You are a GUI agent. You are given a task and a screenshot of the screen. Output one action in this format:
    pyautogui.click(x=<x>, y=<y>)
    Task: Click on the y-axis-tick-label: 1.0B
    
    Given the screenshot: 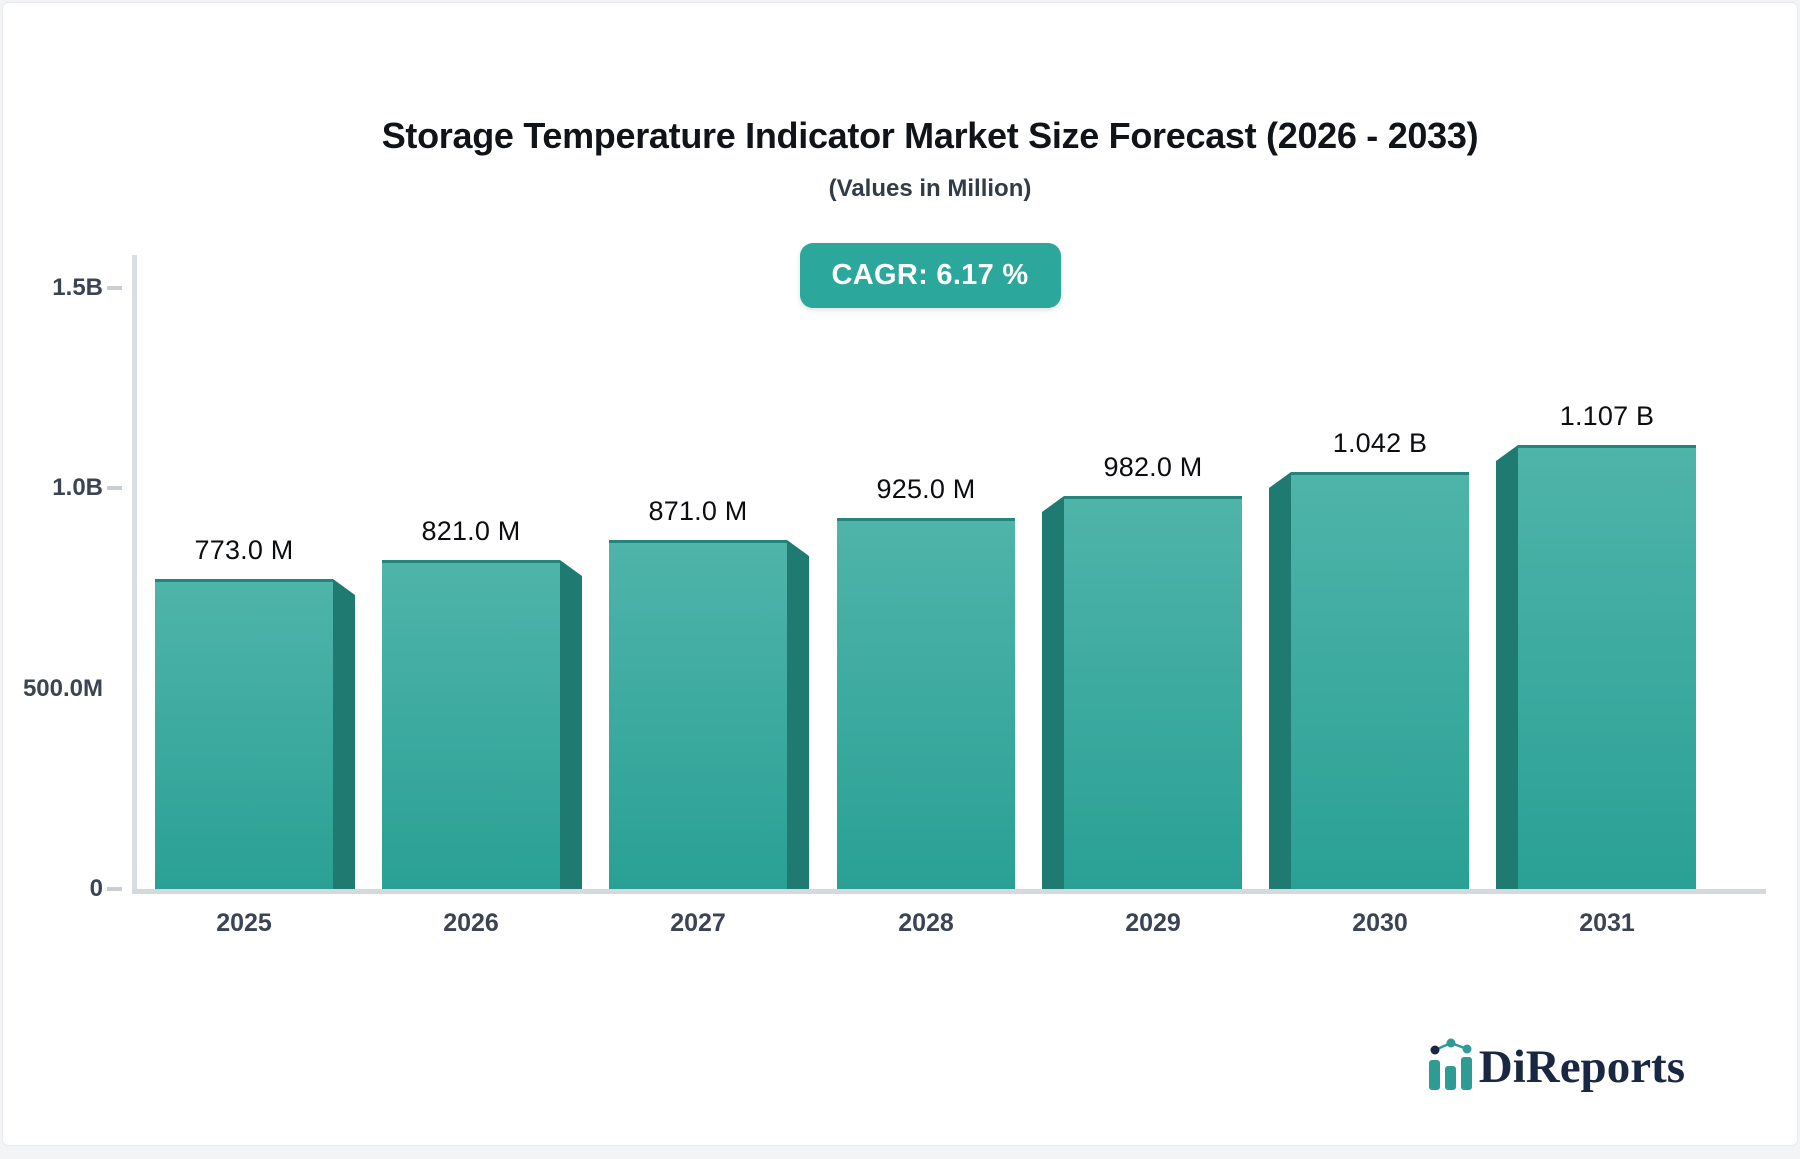 What is the action you would take?
    pyautogui.click(x=77, y=487)
    